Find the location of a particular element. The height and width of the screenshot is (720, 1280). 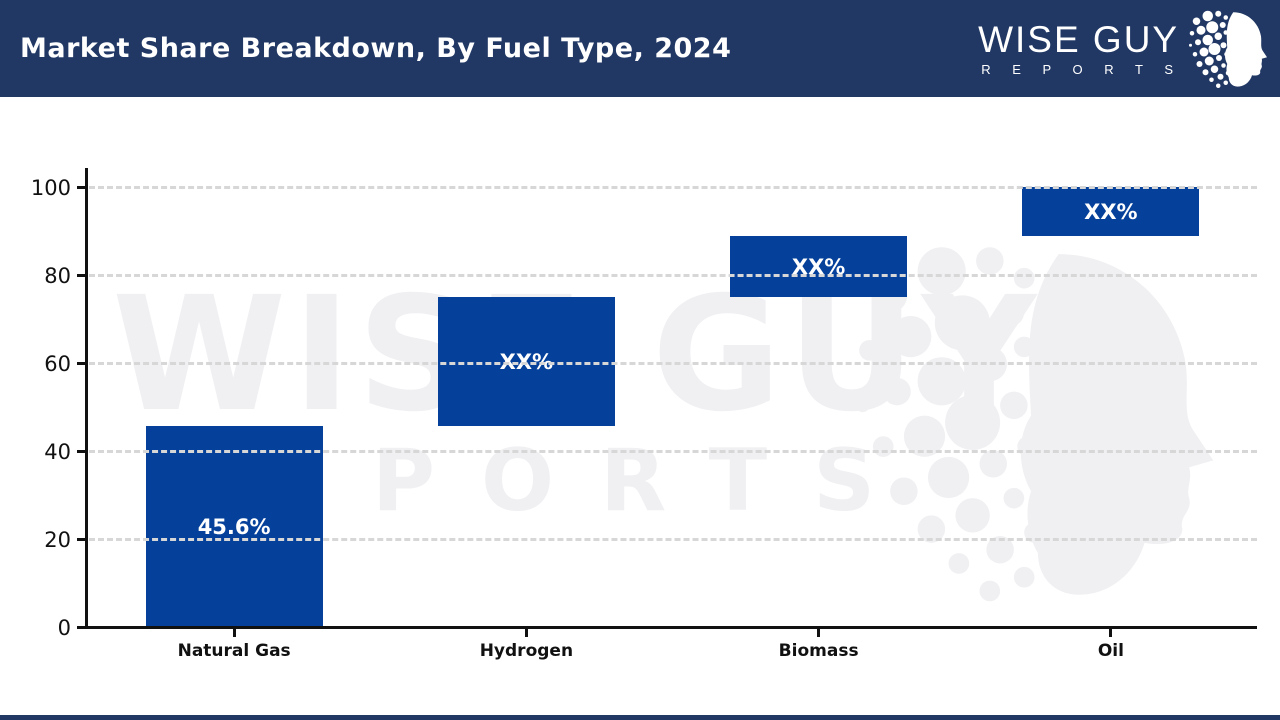

logo-wiseguy-text: WISE GUY is located at coordinates (1079, 40).